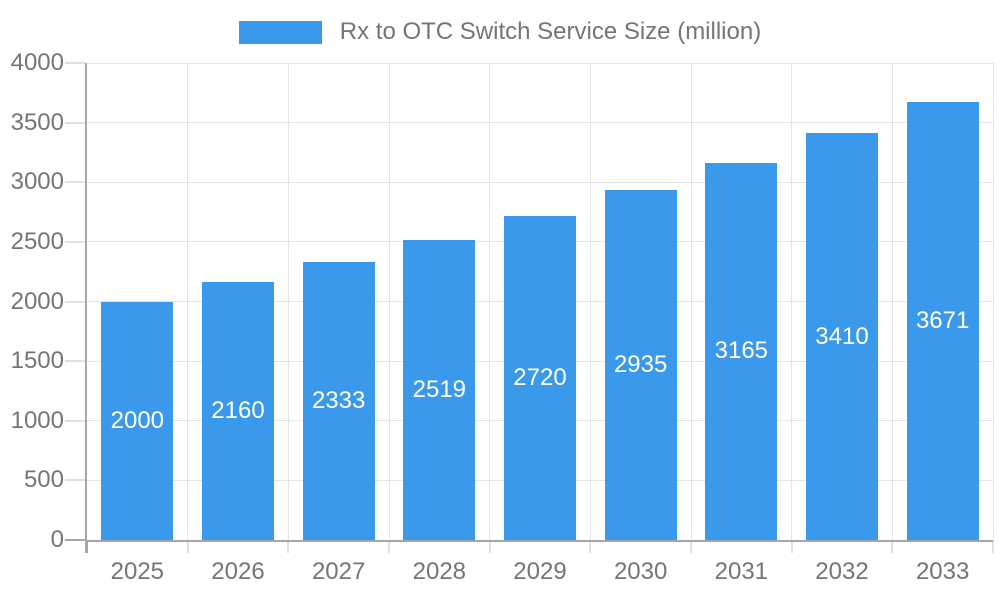 The width and height of the screenshot is (1000, 600). What do you see at coordinates (550, 31) in the screenshot?
I see `legend-label: Rx to OTC Switch Service Size (million)` at bounding box center [550, 31].